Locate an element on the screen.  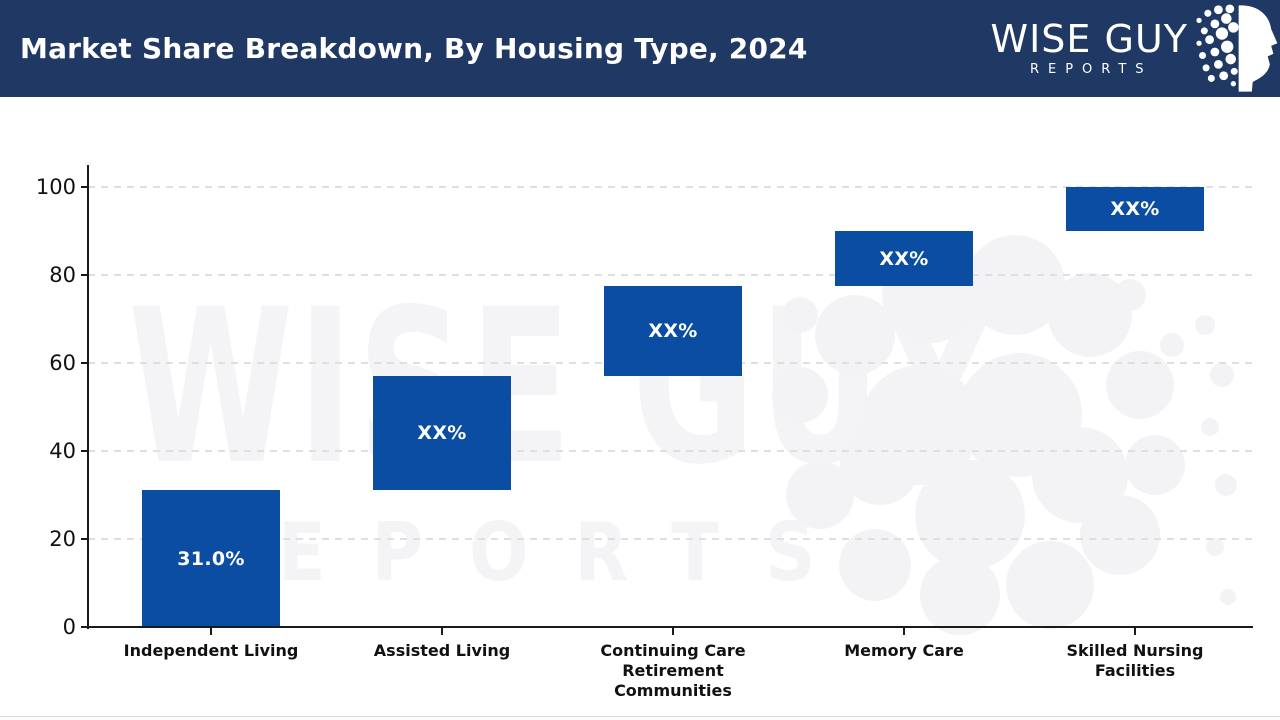
footer-divider is located at coordinates (640, 716).